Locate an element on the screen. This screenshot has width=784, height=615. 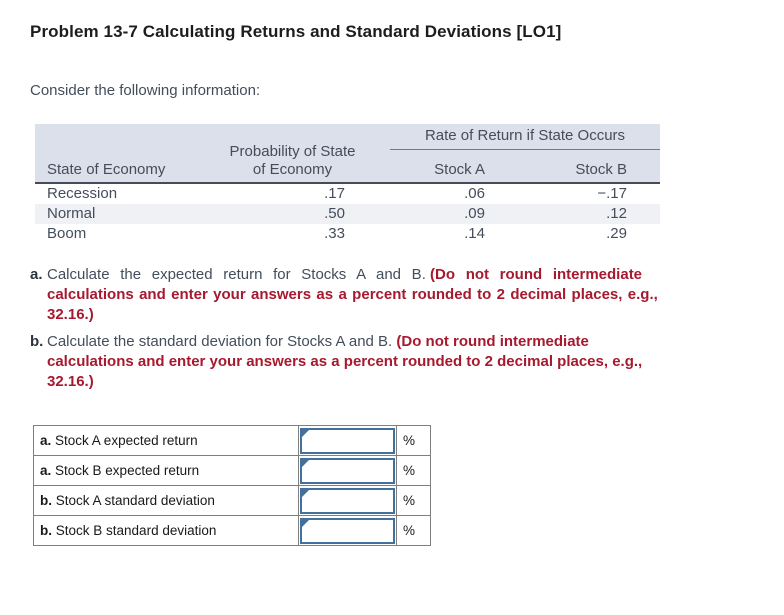
answer-label: a. Stock B expected return is located at coordinates (166, 470).